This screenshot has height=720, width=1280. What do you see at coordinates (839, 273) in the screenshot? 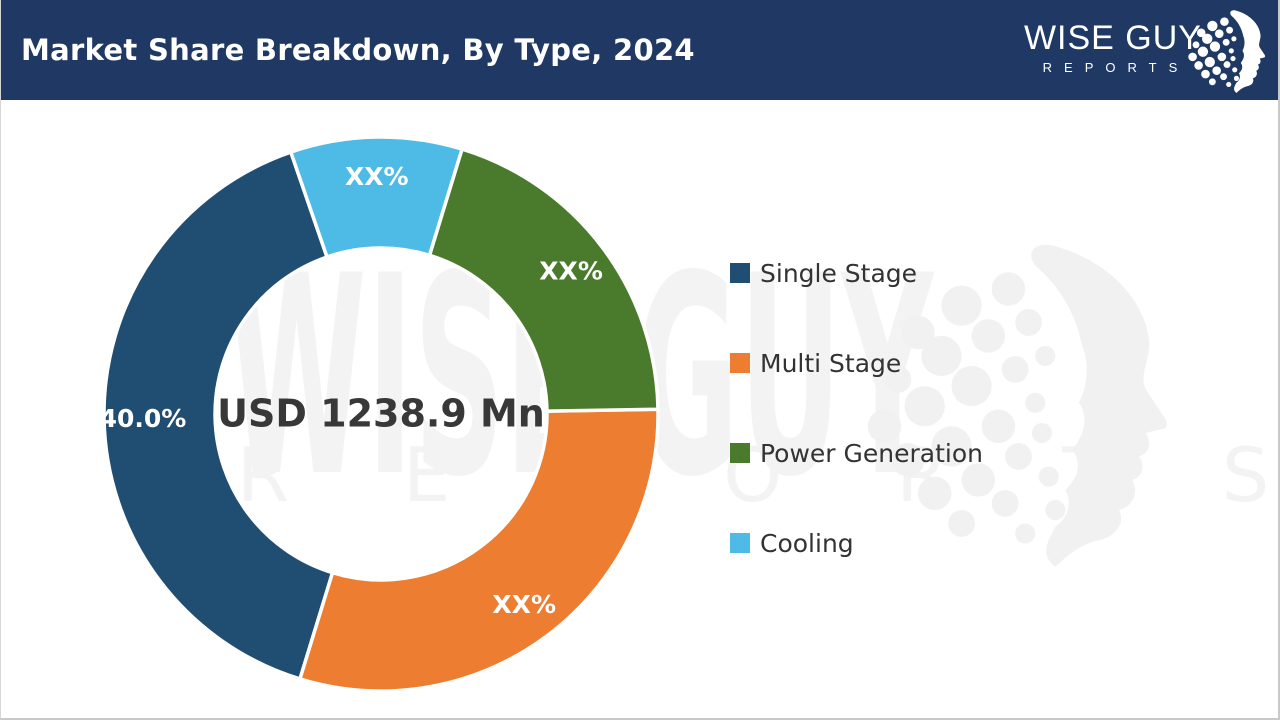
I see `legend-label: Single Stage` at bounding box center [839, 273].